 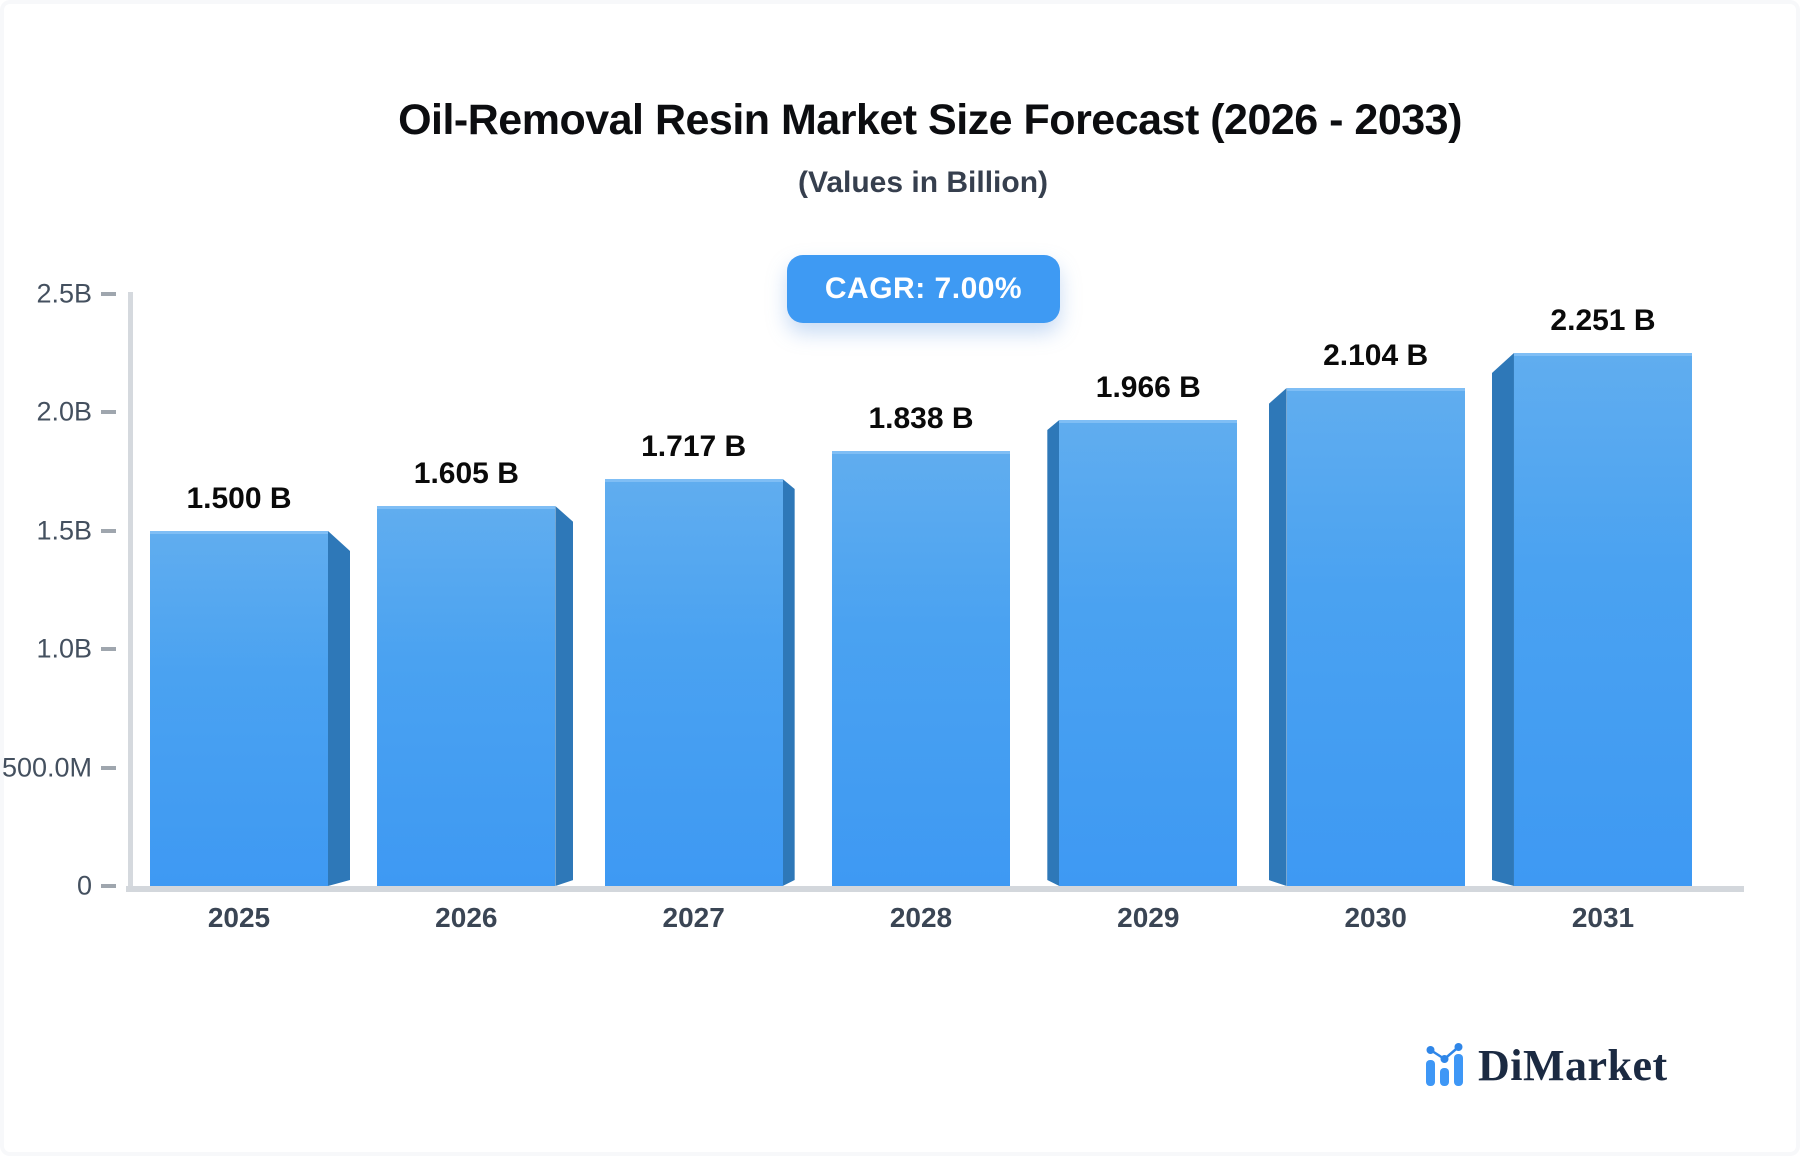 I want to click on chart-subtitle: (Values in Billion), so click(x=923, y=182).